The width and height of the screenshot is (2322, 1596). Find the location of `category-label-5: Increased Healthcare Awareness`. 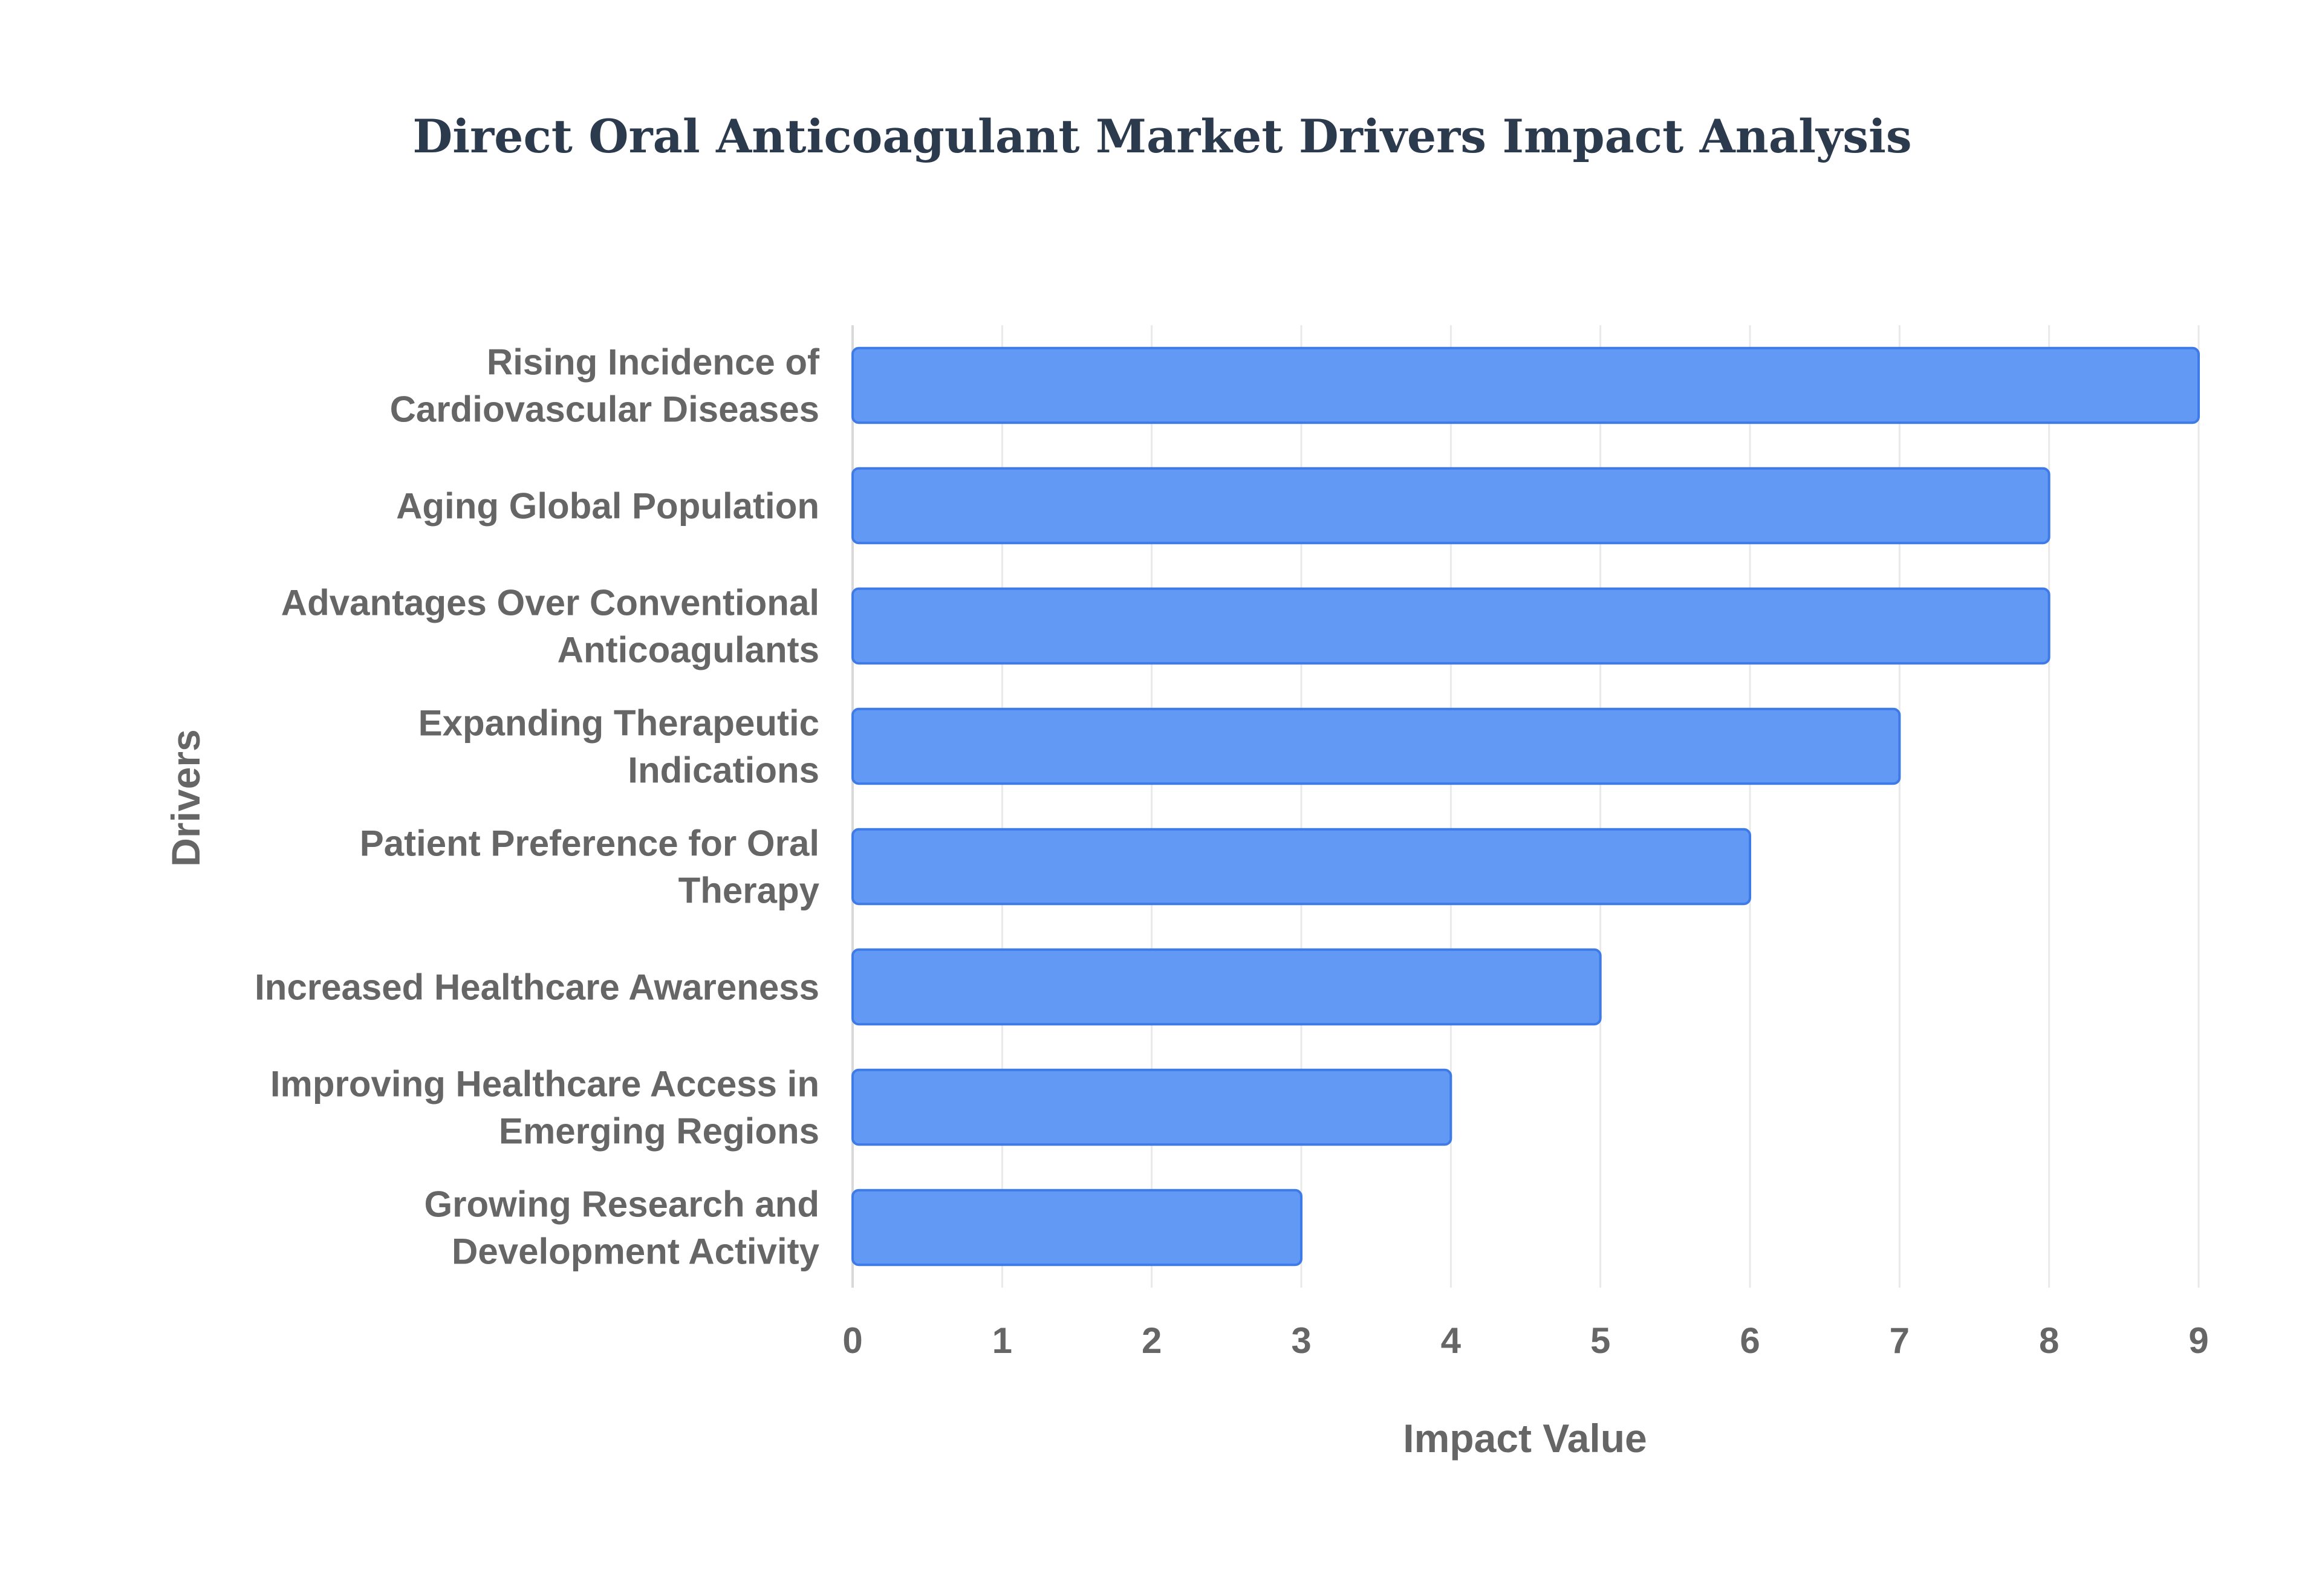

category-label-5: Increased Healthcare Awareness is located at coordinates (537, 987).